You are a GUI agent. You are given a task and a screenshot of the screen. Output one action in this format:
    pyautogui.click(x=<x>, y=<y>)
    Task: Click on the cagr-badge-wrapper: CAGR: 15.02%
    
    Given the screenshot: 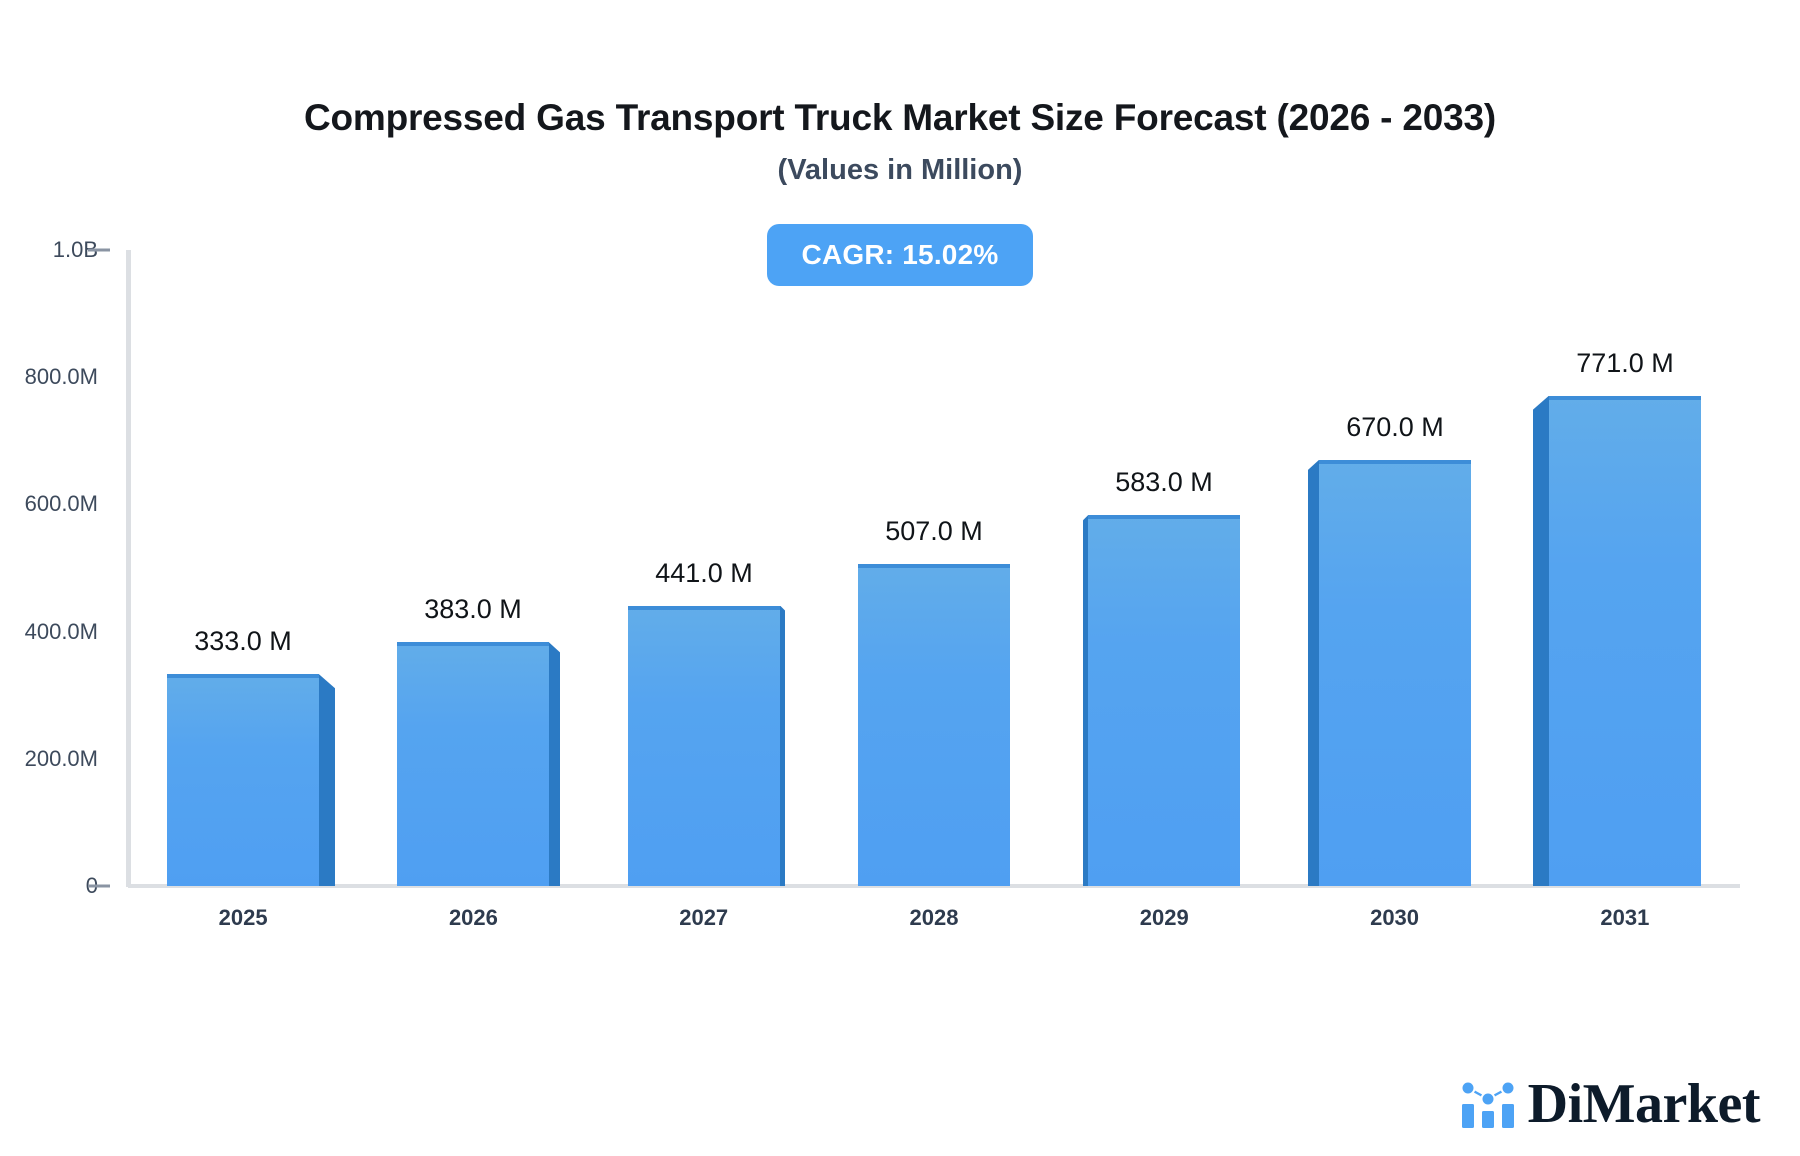 What is the action you would take?
    pyautogui.click(x=900, y=255)
    